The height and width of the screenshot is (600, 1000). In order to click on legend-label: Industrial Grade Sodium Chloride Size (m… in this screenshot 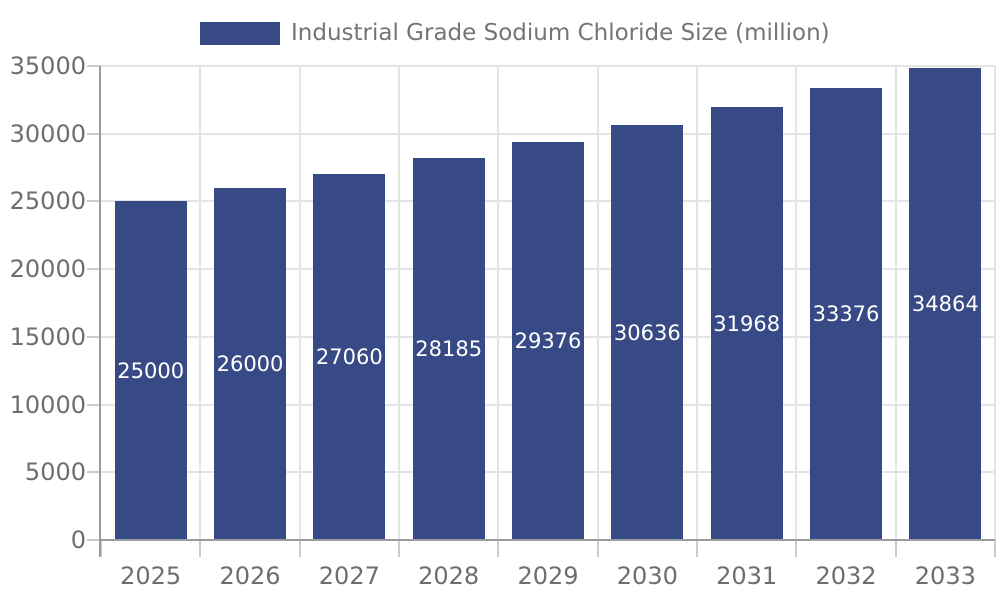, I will do `click(560, 33)`.